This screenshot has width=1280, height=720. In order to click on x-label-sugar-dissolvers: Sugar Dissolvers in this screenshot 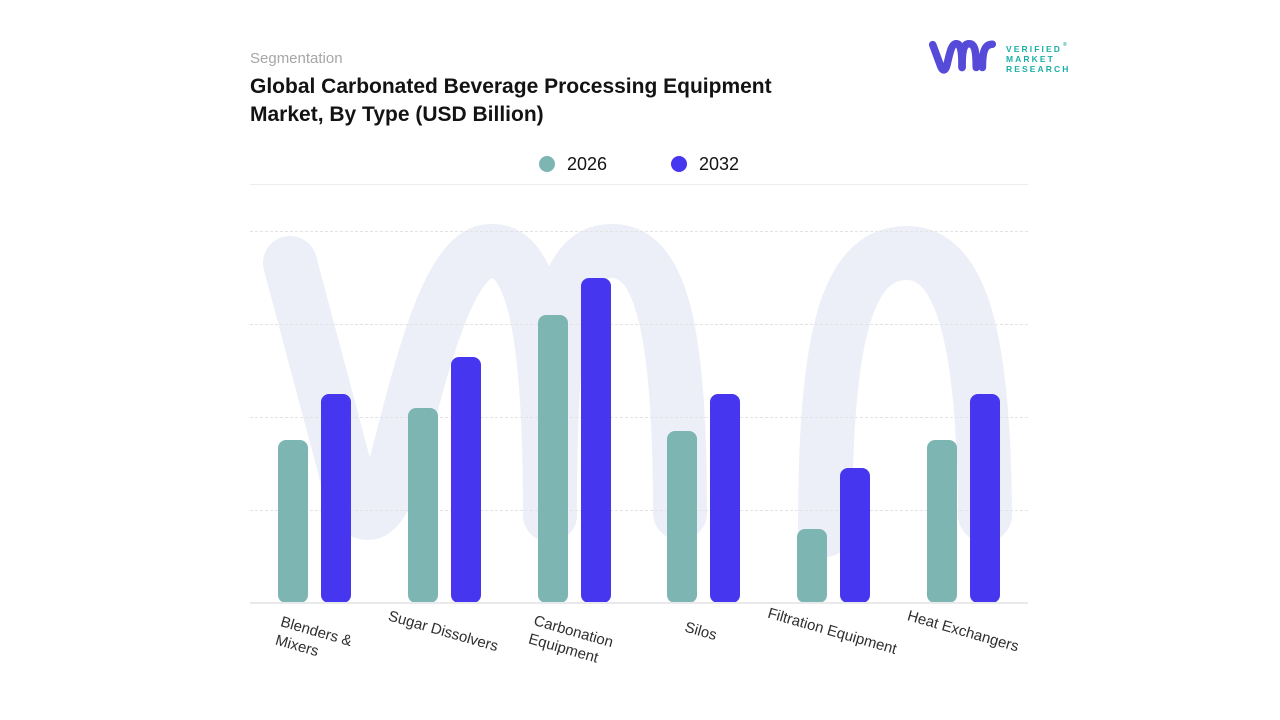, I will do `click(443, 632)`.